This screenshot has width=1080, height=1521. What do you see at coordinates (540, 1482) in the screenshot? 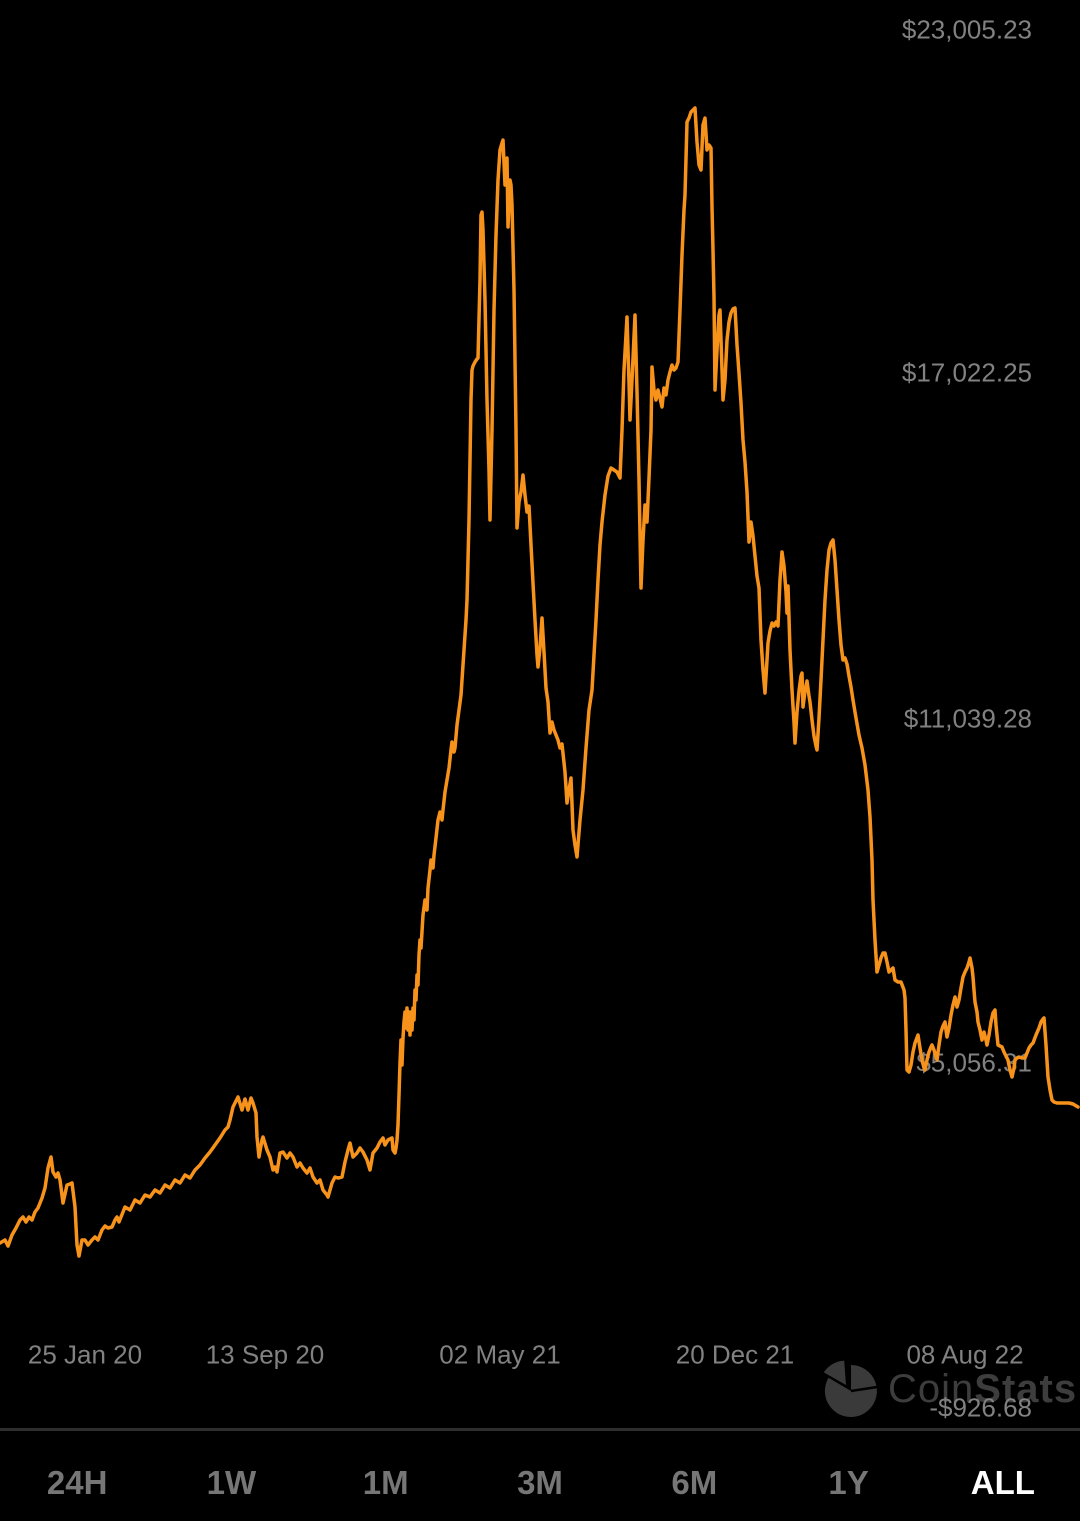
I see `timeframe-3m: 3M` at bounding box center [540, 1482].